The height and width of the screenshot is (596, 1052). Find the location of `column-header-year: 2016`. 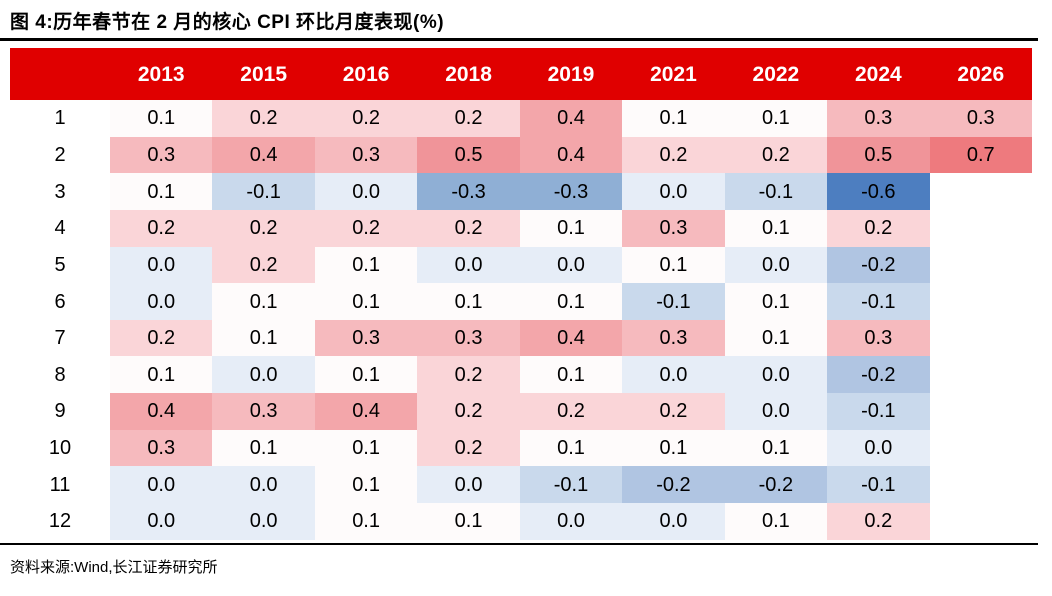

column-header-year: 2016 is located at coordinates (366, 74).